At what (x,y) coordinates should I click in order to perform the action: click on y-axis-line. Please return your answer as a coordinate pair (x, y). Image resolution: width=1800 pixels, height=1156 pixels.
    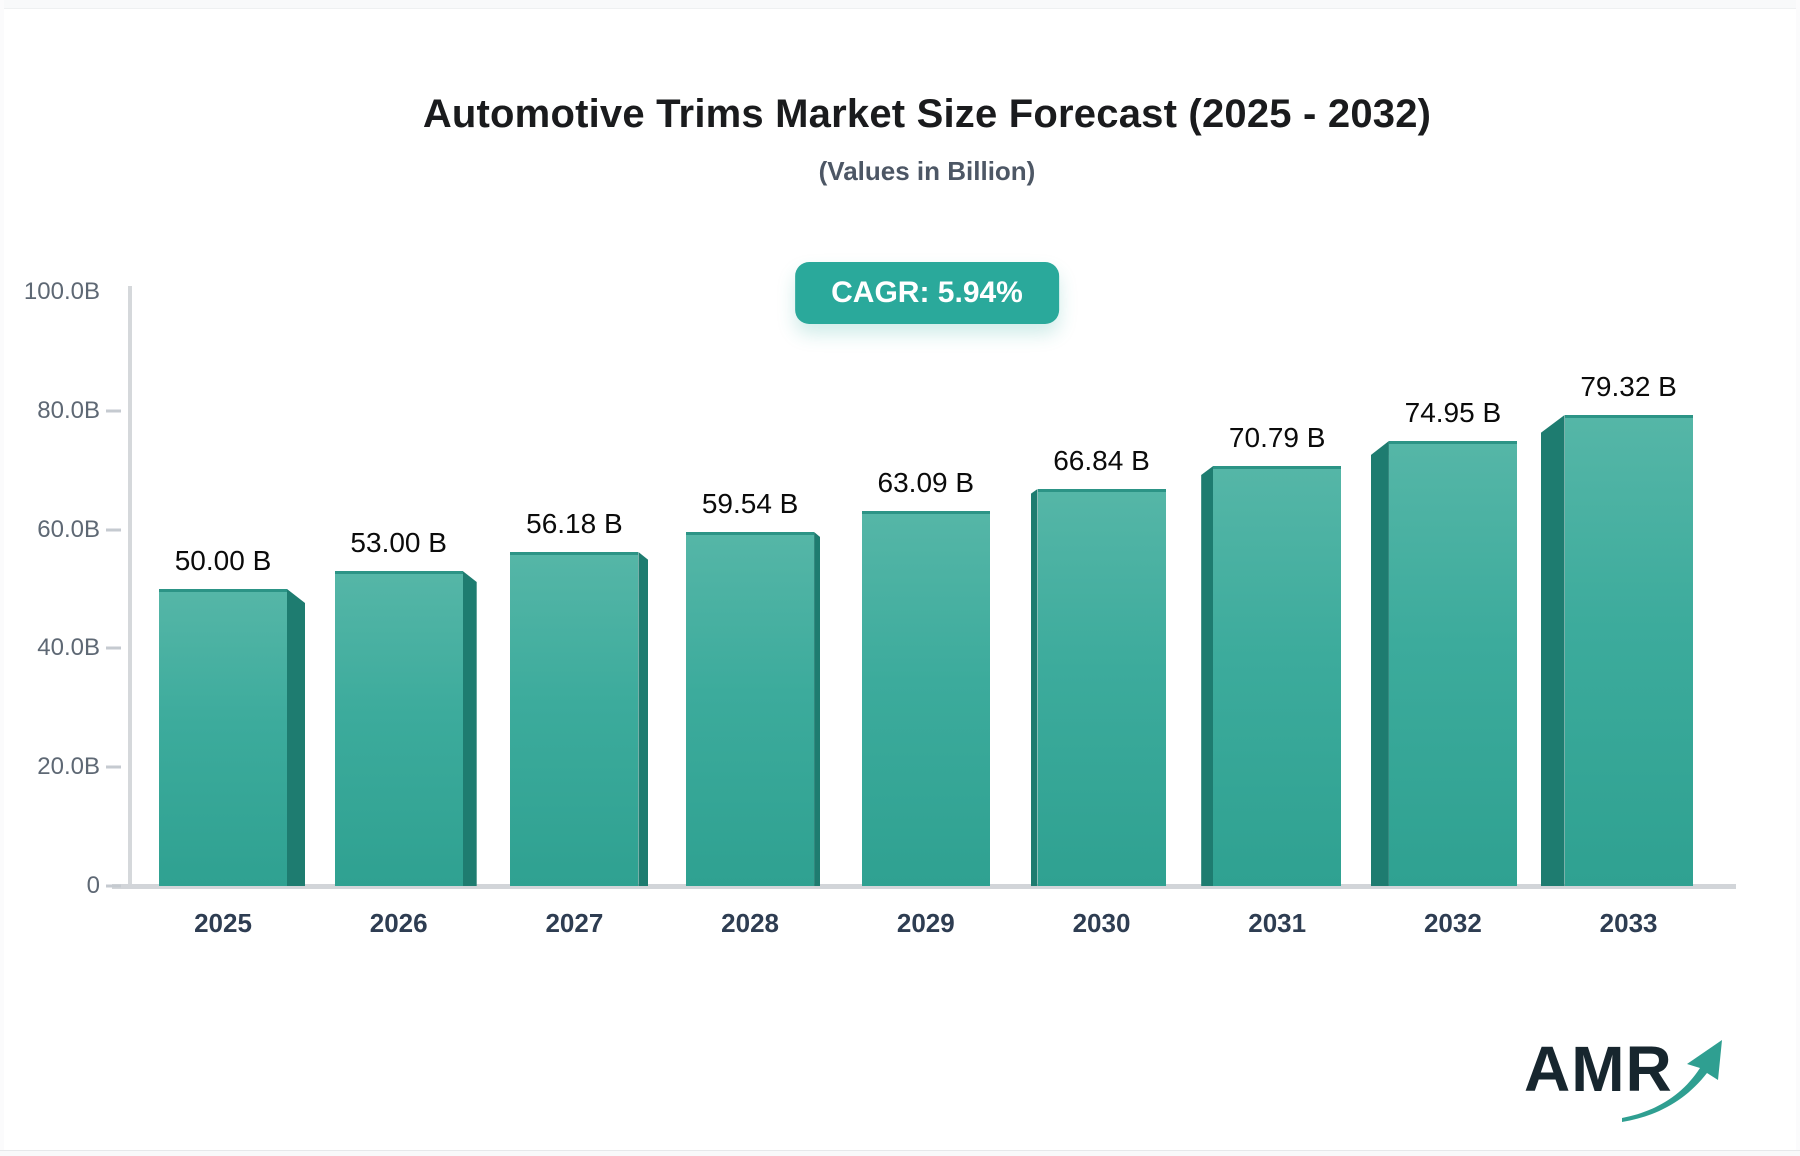
    Looking at the image, I should click on (130, 586).